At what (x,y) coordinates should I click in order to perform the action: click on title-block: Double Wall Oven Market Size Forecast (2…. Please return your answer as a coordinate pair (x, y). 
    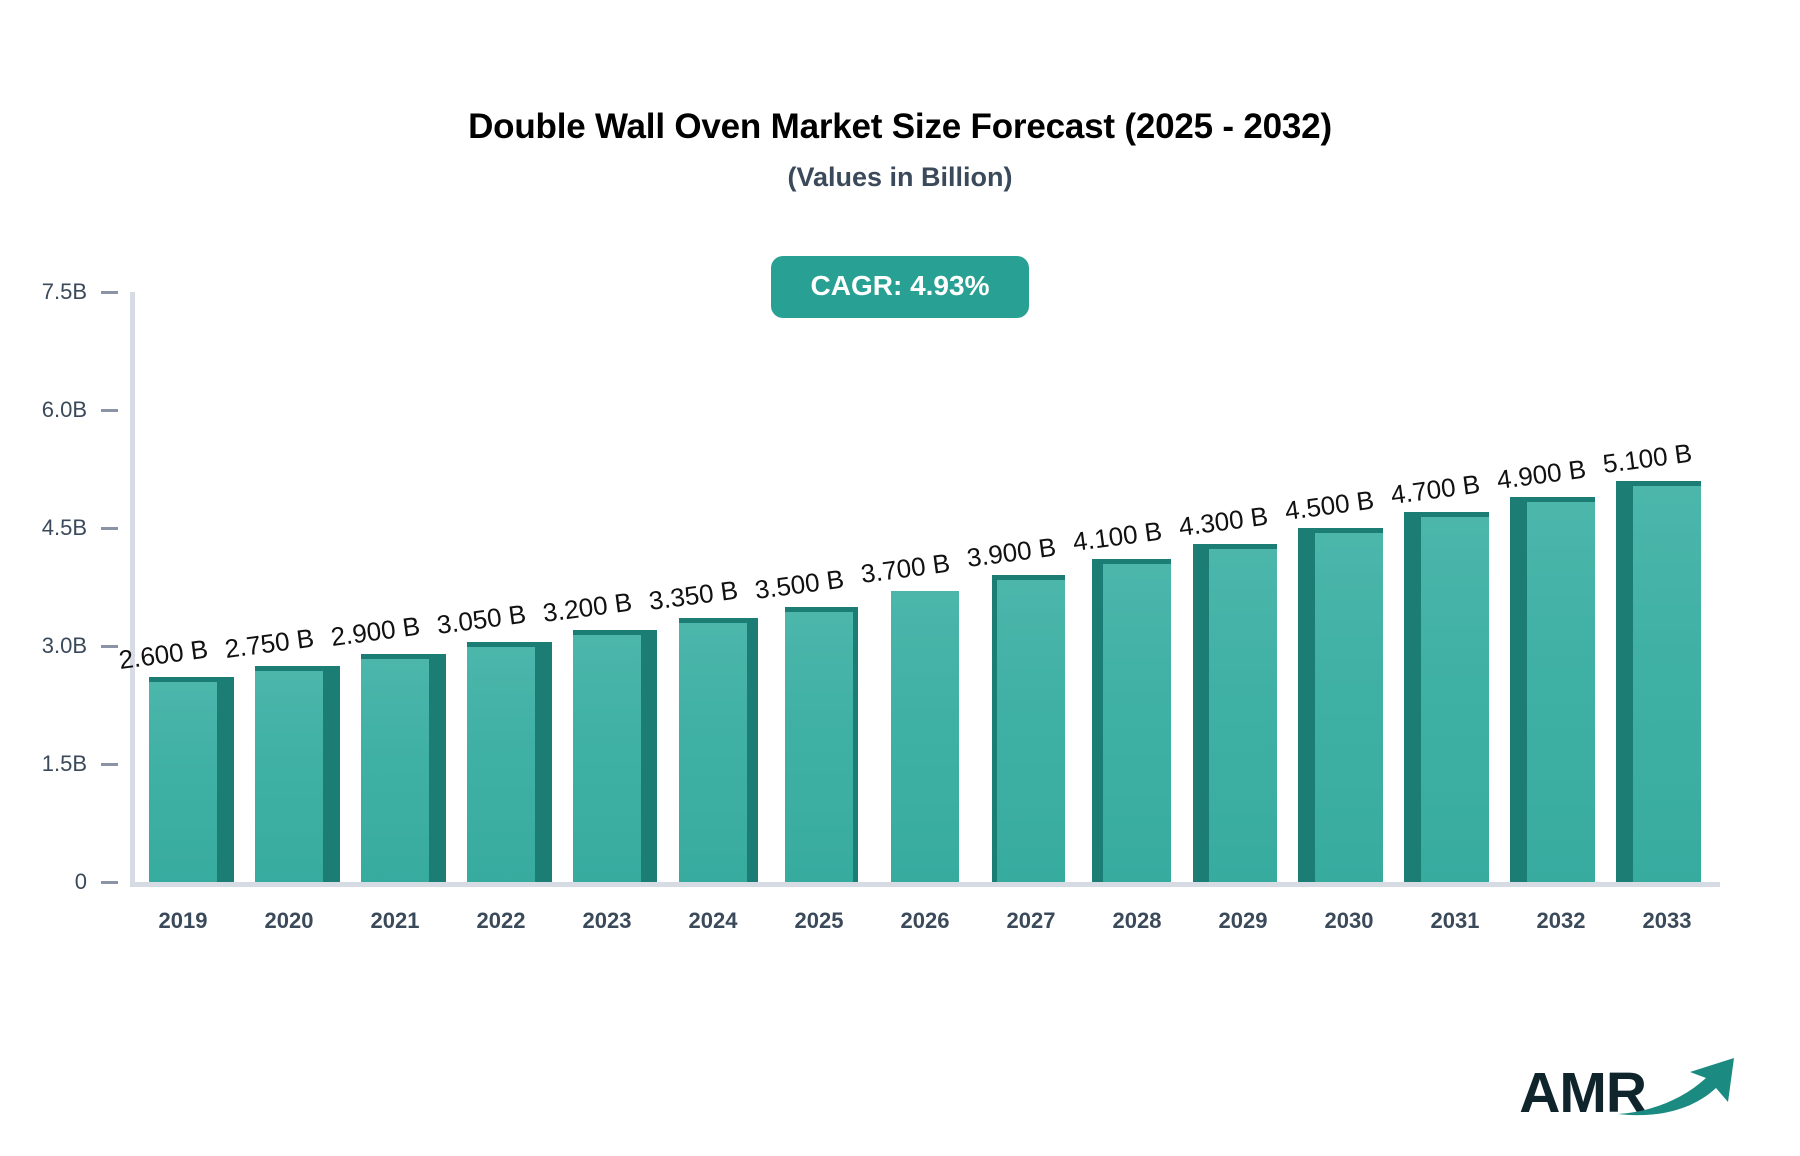
    Looking at the image, I should click on (900, 149).